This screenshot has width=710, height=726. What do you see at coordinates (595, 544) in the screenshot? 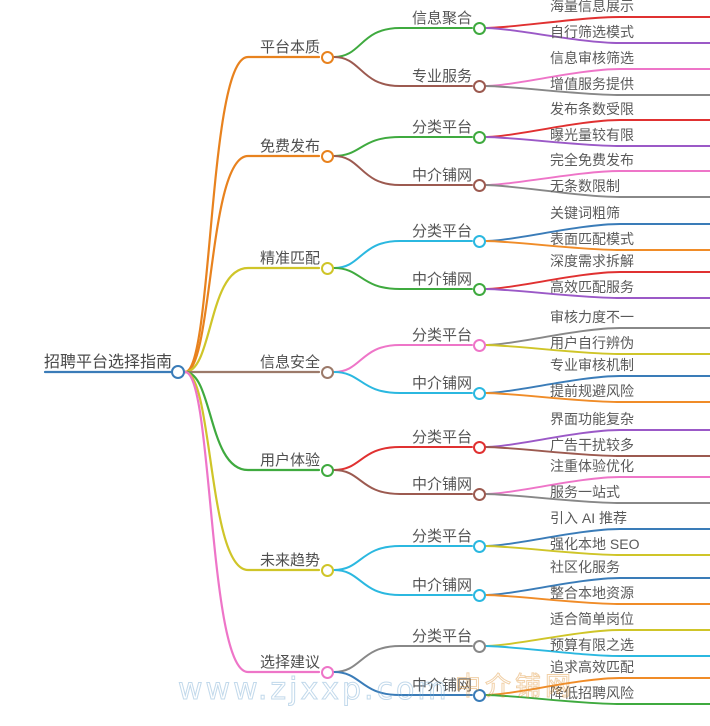
I see `leaf-label-5-0-1: 强化本地 SEO` at bounding box center [595, 544].